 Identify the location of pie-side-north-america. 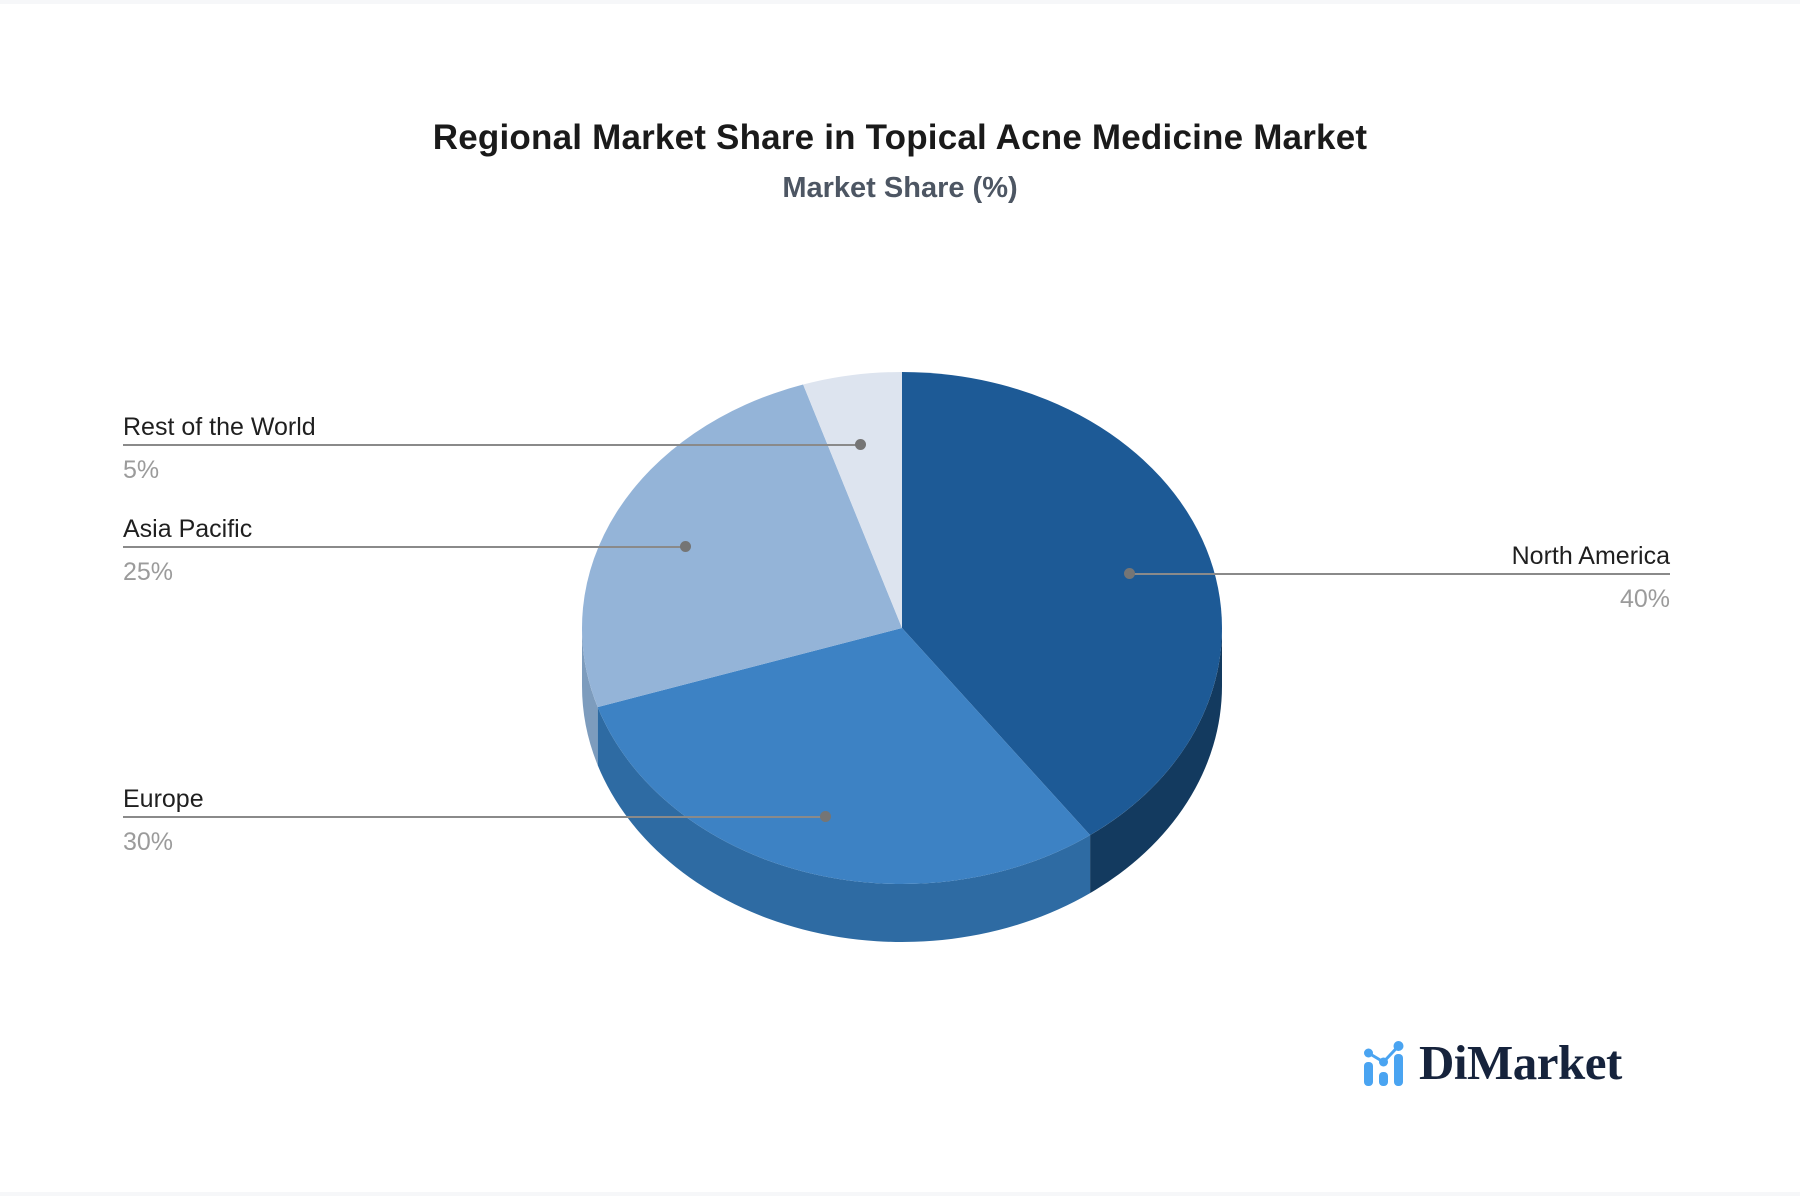
(1156, 761).